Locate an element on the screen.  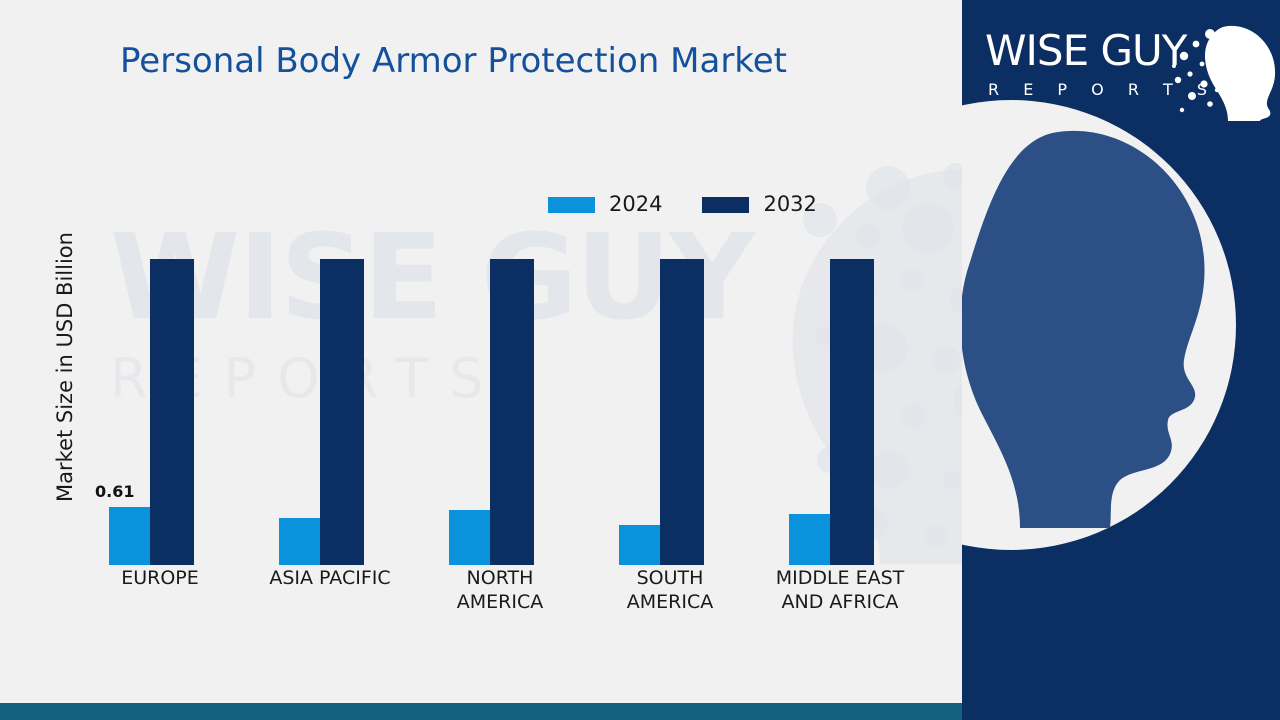
logo-head-icon is located at coordinates (1224, 73).